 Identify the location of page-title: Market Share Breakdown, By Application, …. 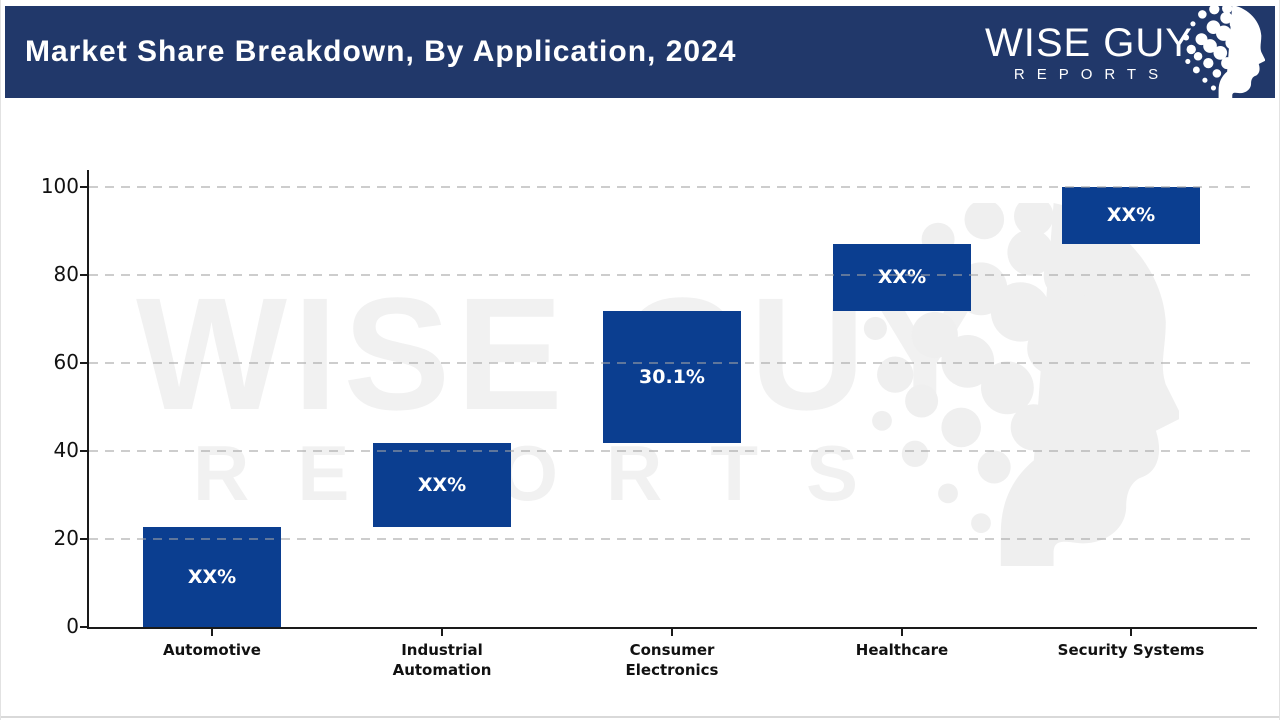
(381, 51).